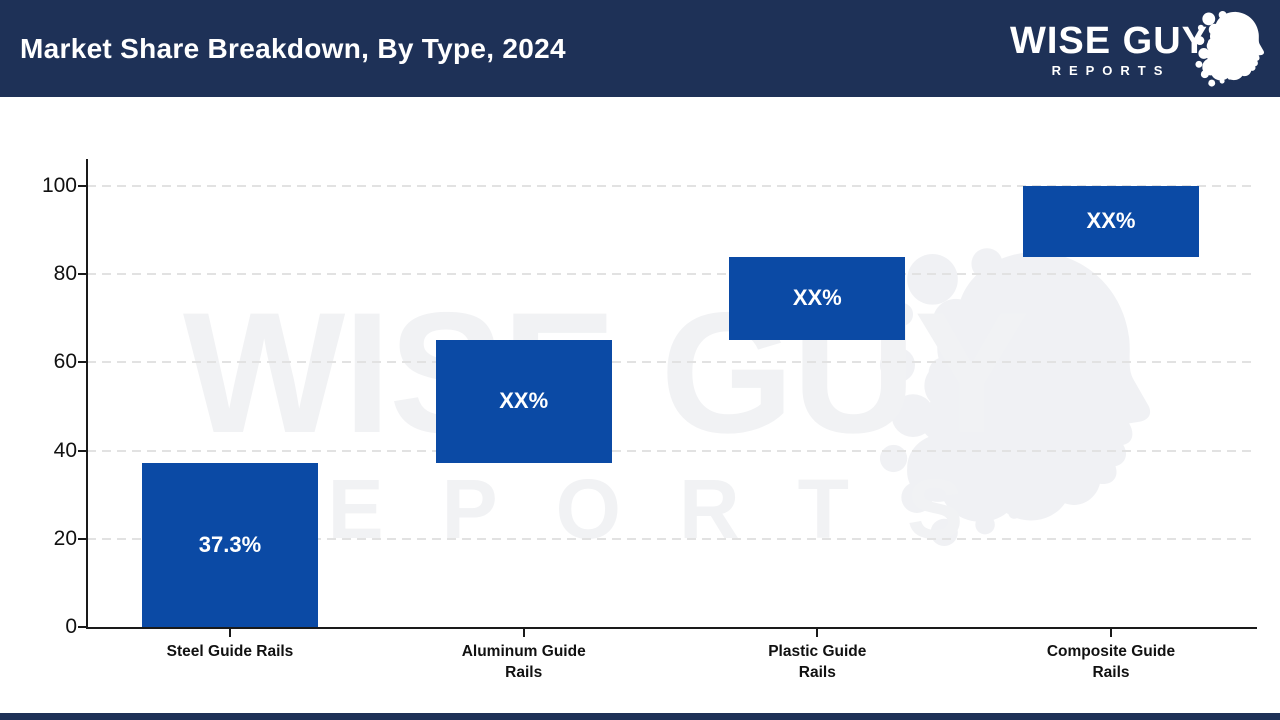 The image size is (1280, 720). Describe the element at coordinates (65, 274) in the screenshot. I see `y-tick-label-80: 80` at that location.